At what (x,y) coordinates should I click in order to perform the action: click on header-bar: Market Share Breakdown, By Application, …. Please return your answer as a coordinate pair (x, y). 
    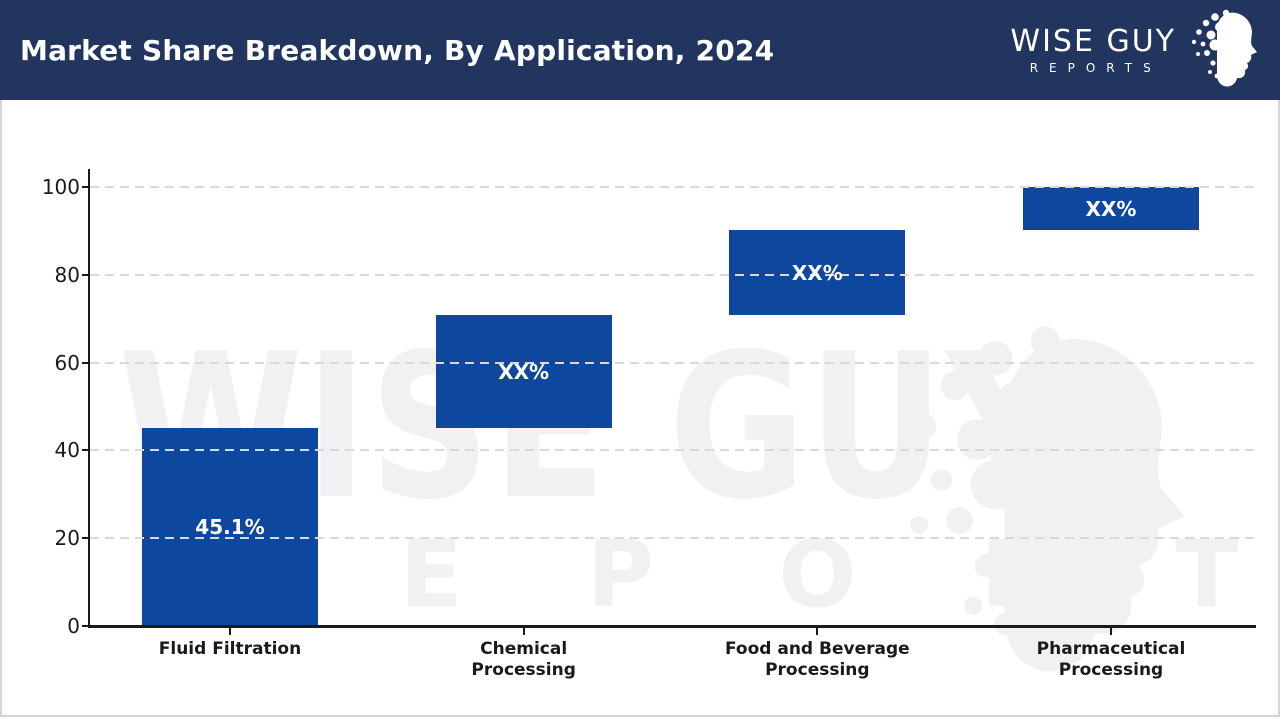
    Looking at the image, I should click on (640, 50).